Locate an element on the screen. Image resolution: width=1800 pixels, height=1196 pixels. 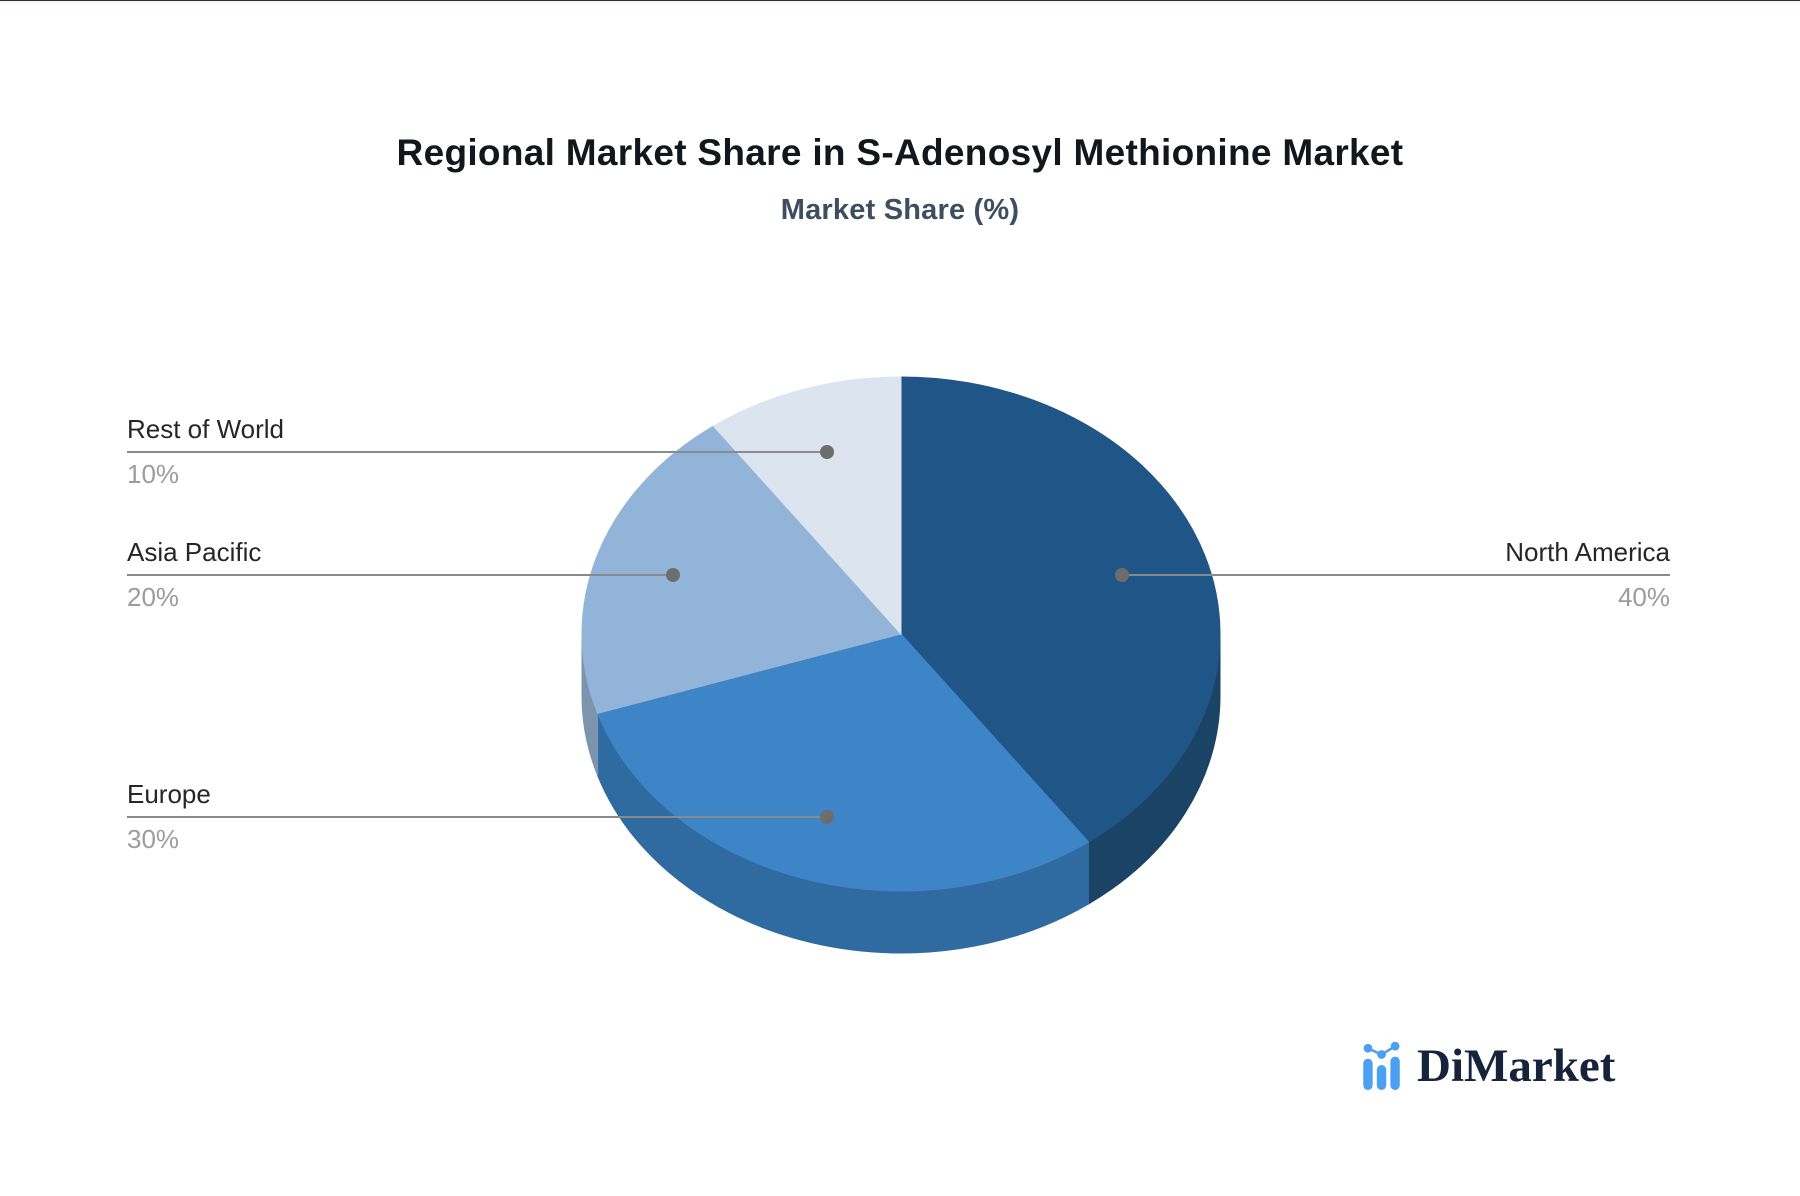
logo-text: DiMarket is located at coordinates (1516, 1066).